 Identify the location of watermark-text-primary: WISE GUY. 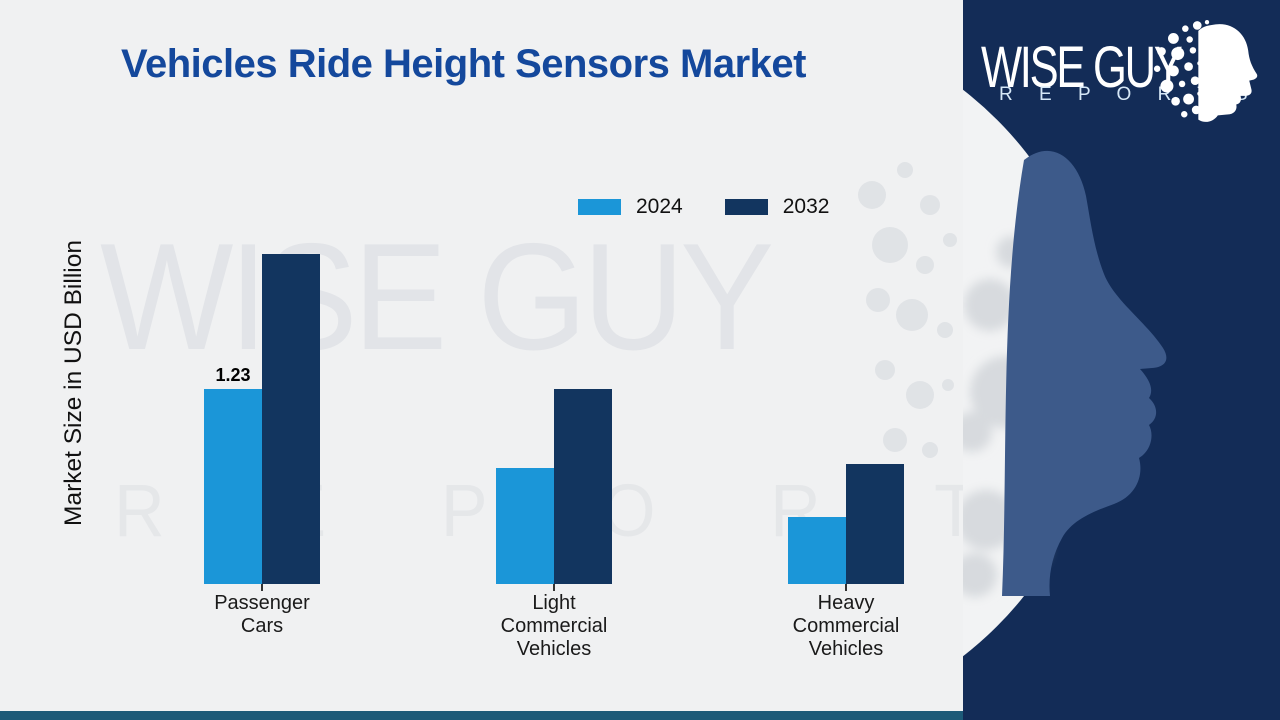
(437, 297).